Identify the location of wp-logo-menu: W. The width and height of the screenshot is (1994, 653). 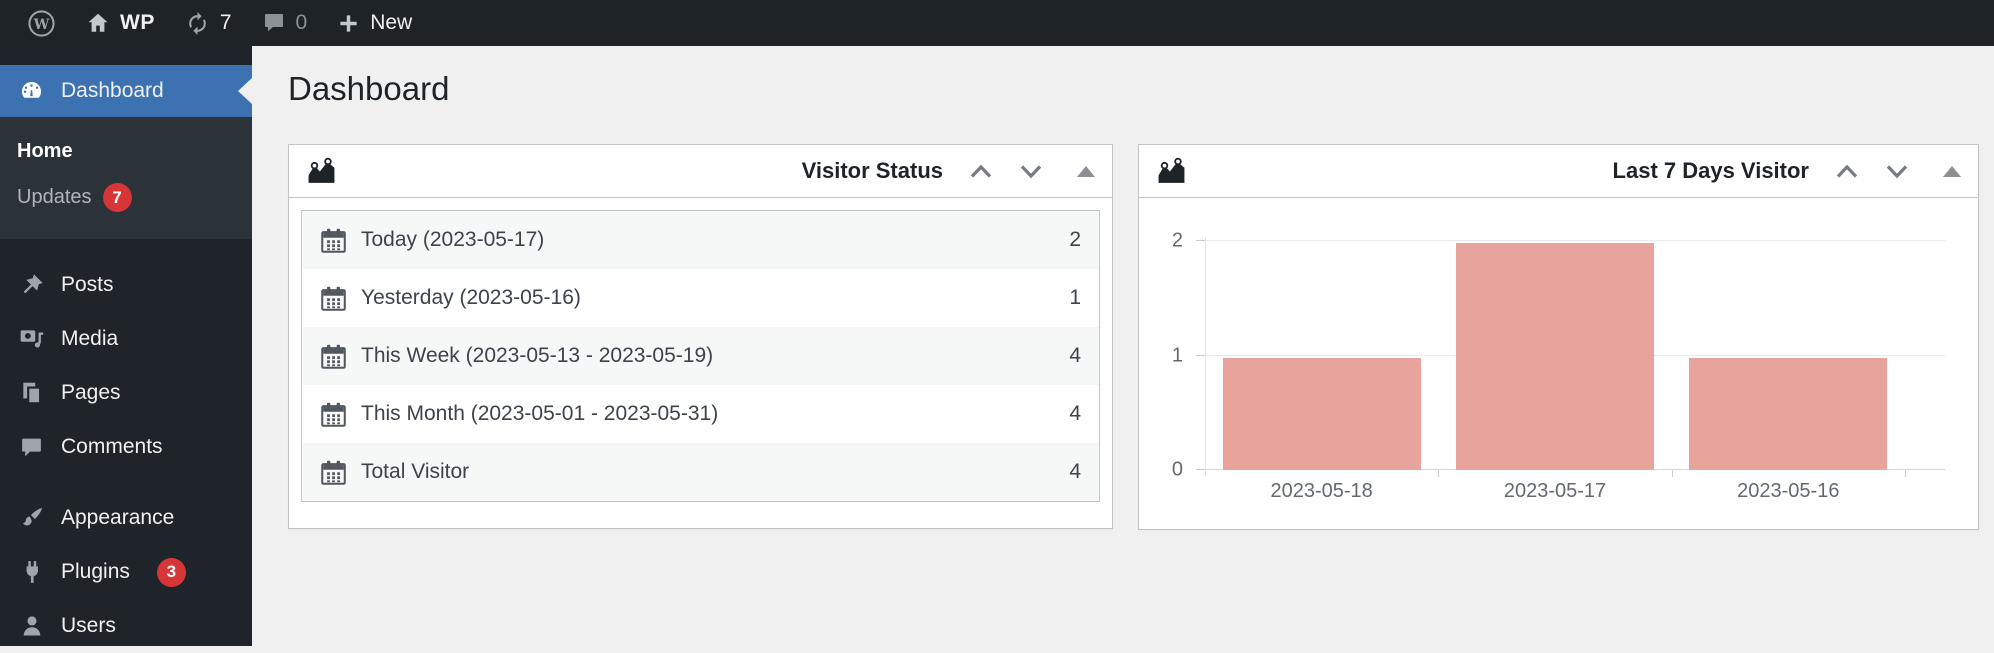
(41, 23).